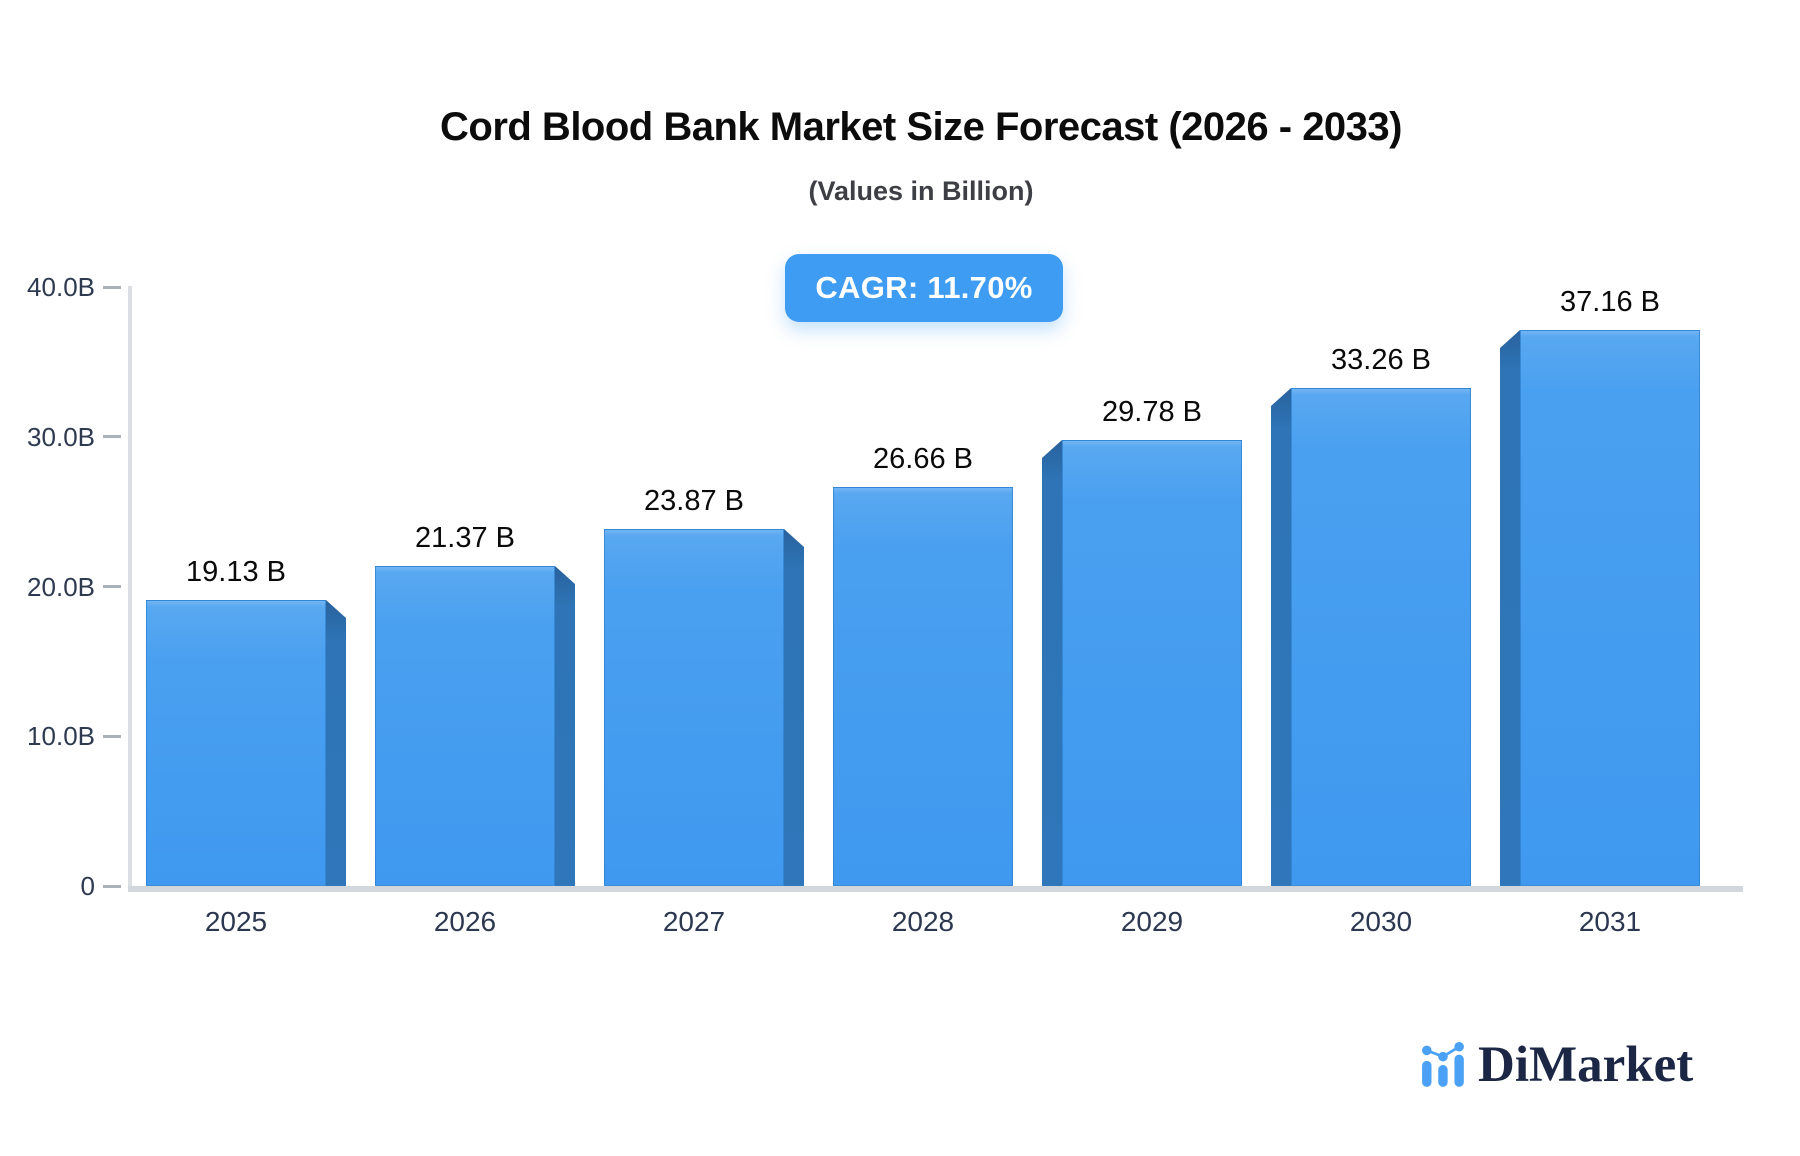 This screenshot has height=1156, width=1800. Describe the element at coordinates (61, 736) in the screenshot. I see `y-tick-label: 10.0B` at that location.